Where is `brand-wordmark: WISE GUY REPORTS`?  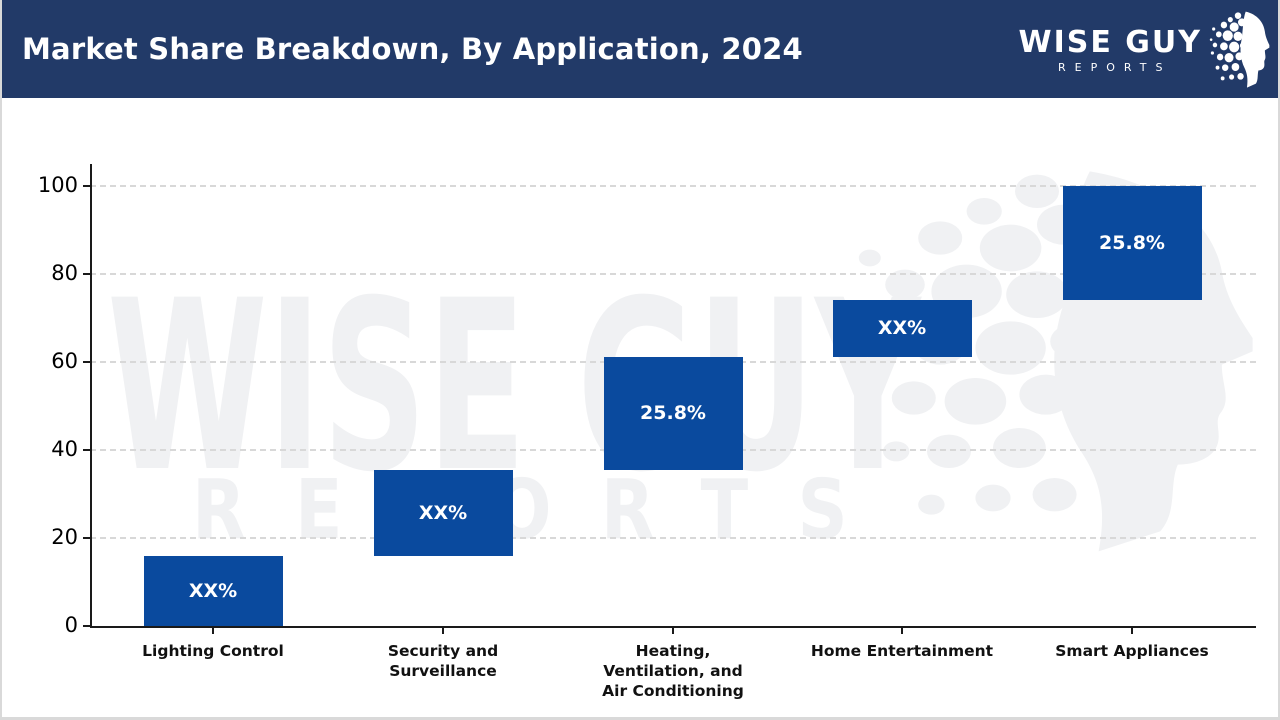
brand-wordmark: WISE GUY REPORTS is located at coordinates (1110, 49).